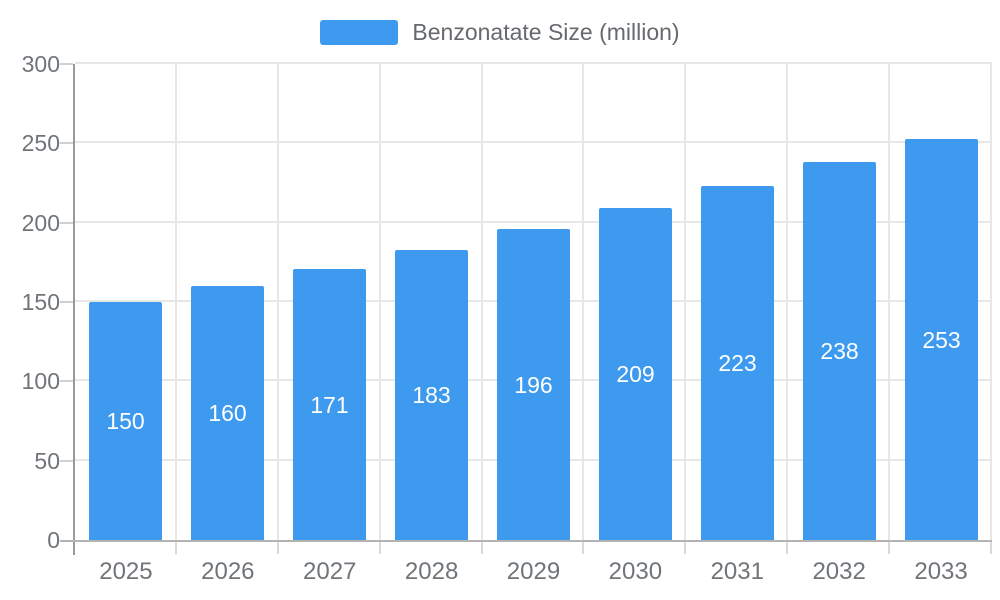  I want to click on y-tick-label: 0, so click(53, 540).